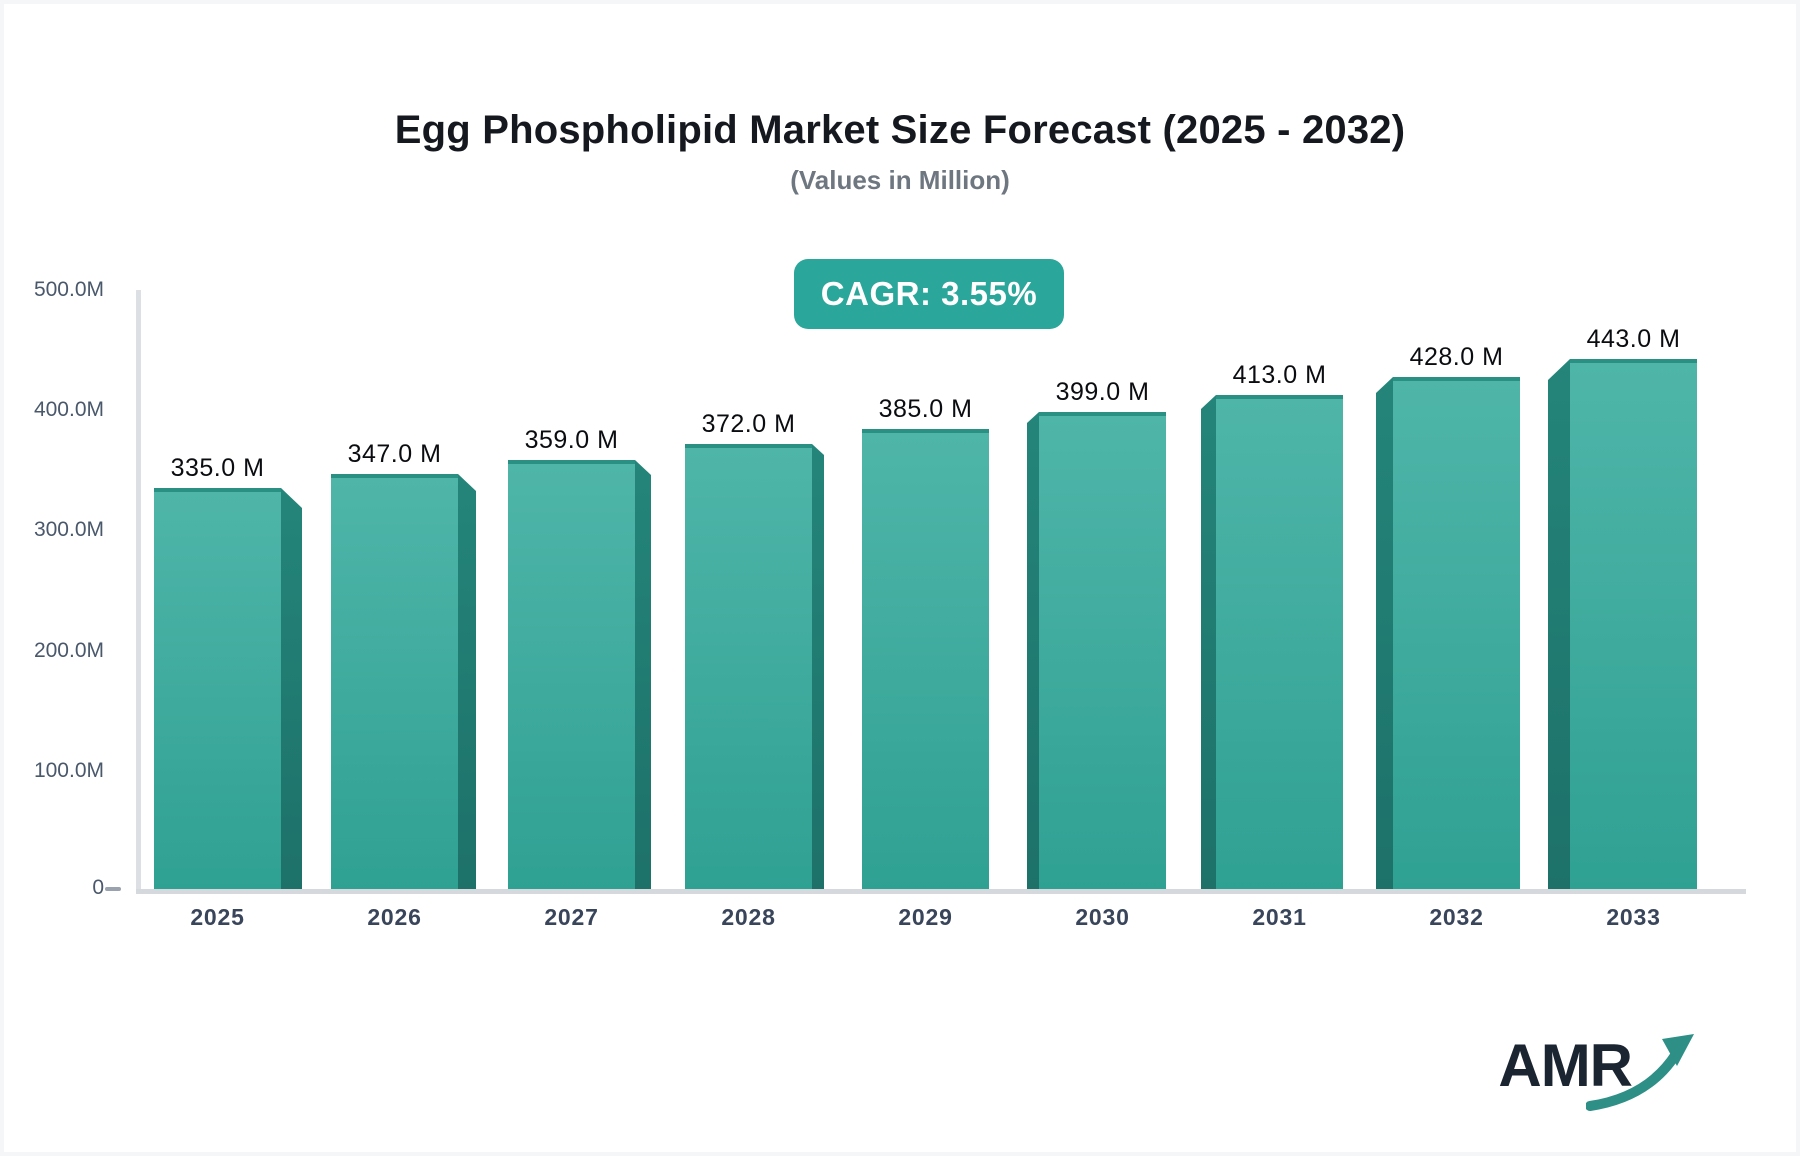  Describe the element at coordinates (925, 917) in the screenshot. I see `x-axis-label: 2029` at that location.